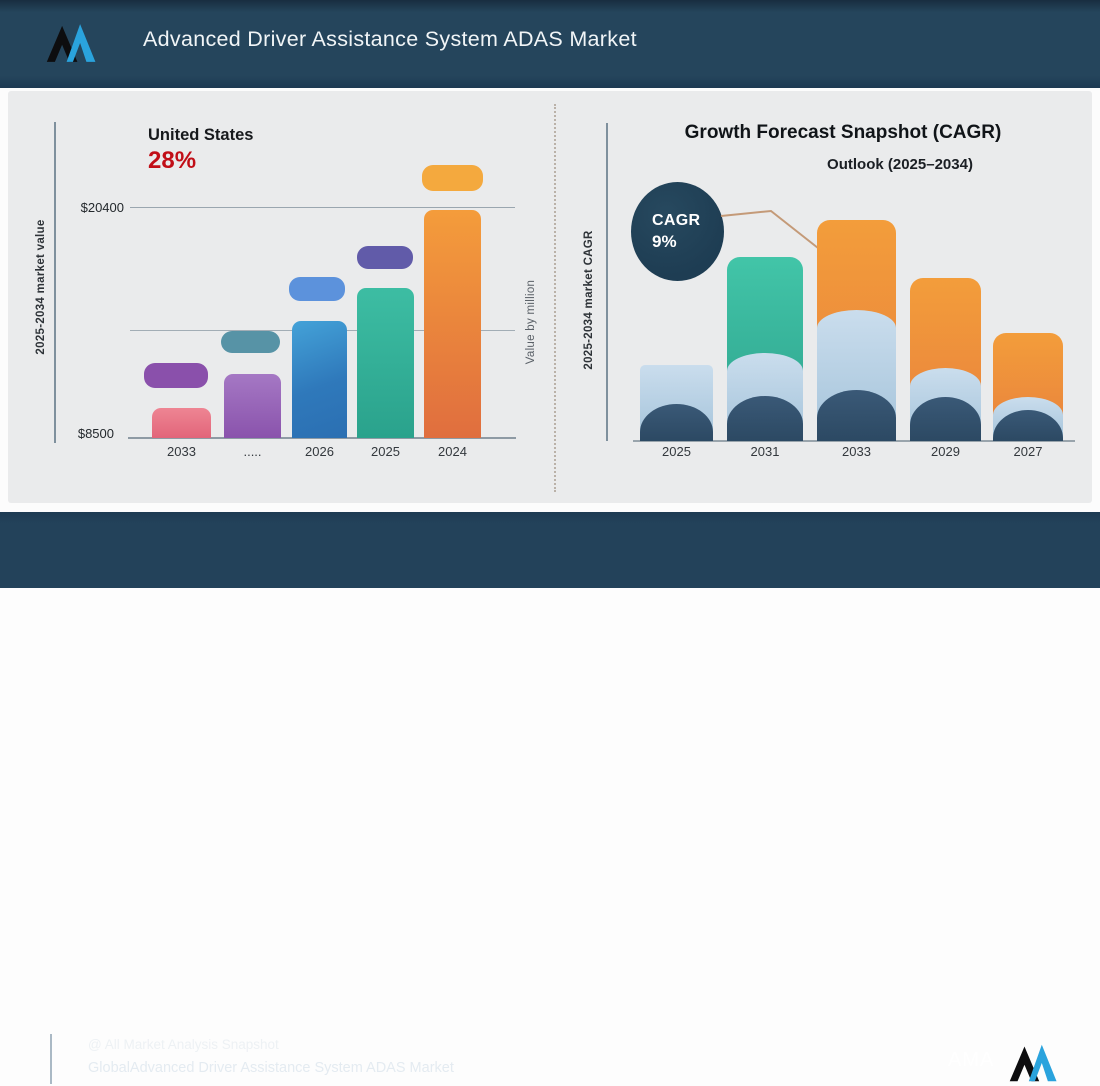  I want to click on cagr-badge-value: 9%, so click(664, 241).